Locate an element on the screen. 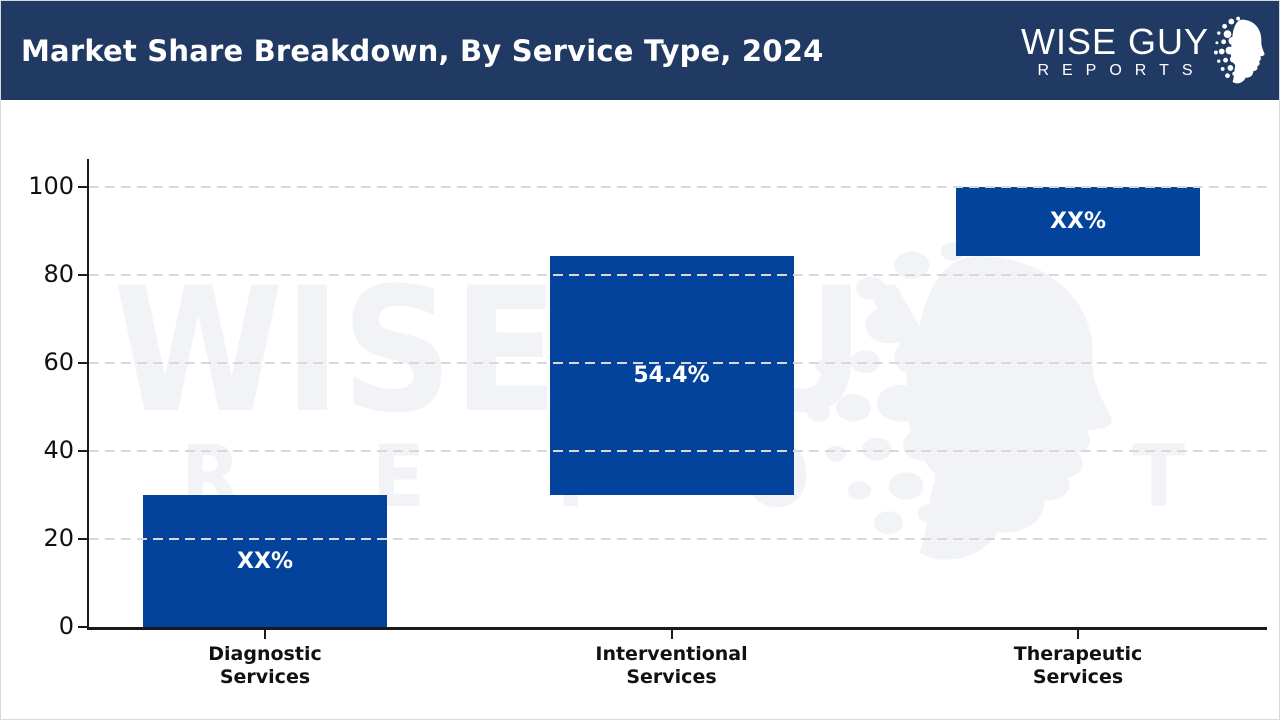 The height and width of the screenshot is (720, 1280). x-tick-label-line: Diagnostic is located at coordinates (265, 654).